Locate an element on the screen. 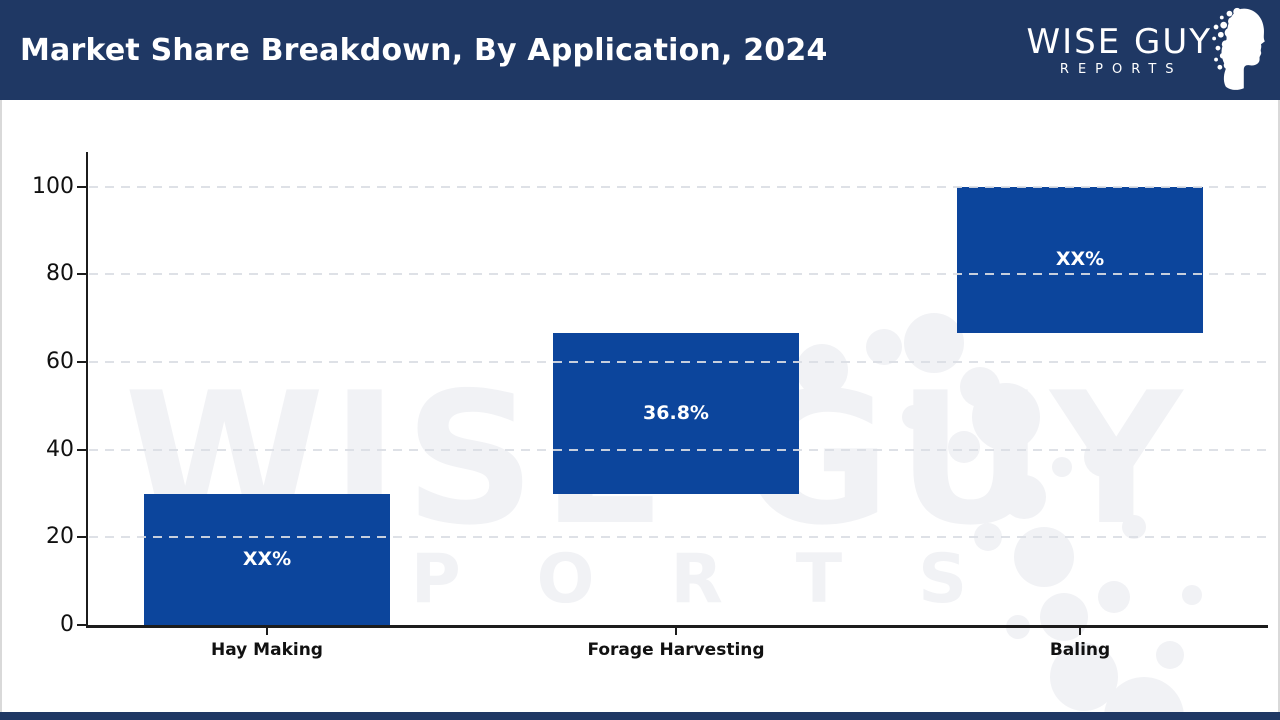  brand-logo-text: WISE GUY REPORTS is located at coordinates (1119, 50).